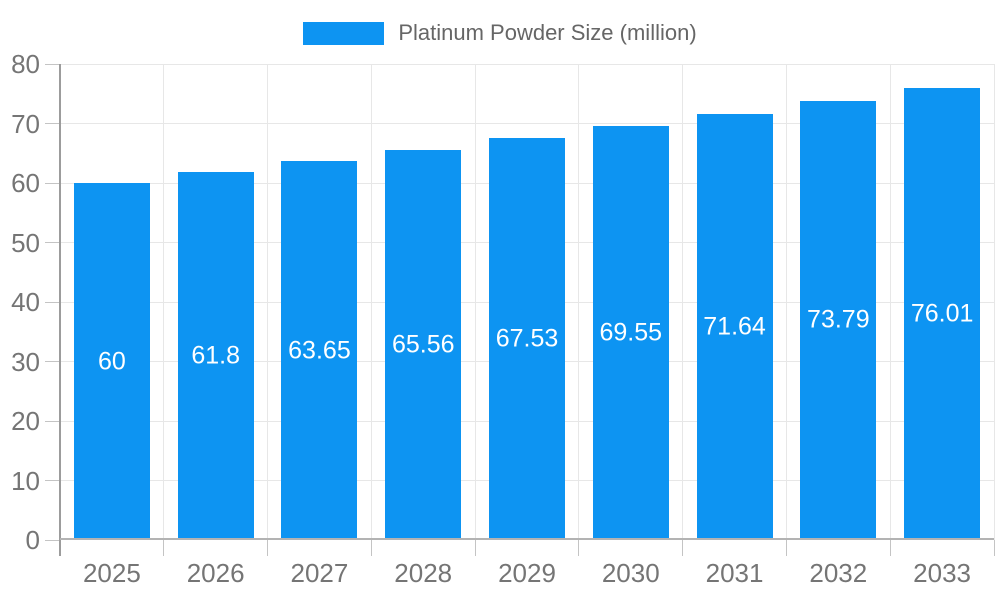 The height and width of the screenshot is (600, 1000). I want to click on bar: 71.64, so click(734, 326).